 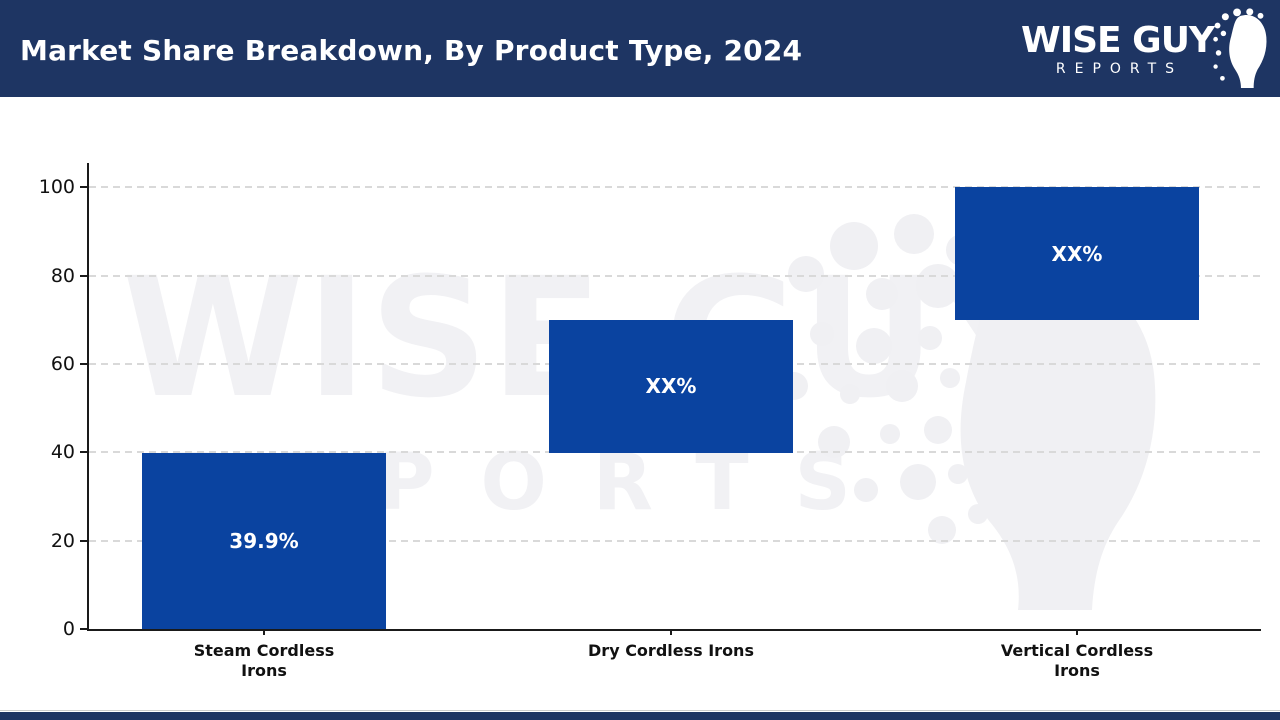 What do you see at coordinates (1240, 48) in the screenshot?
I see `face-profile-dots-icon` at bounding box center [1240, 48].